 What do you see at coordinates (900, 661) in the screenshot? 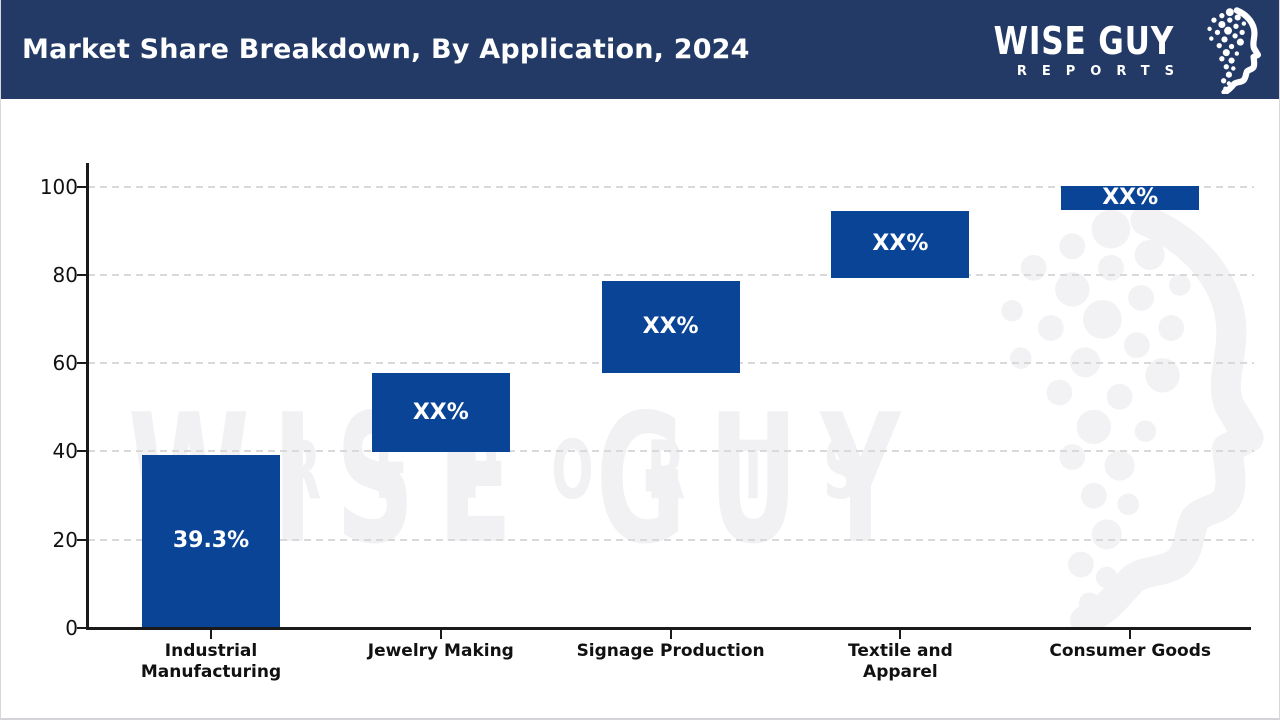
I see `x-category-label: Textile and Apparel` at bounding box center [900, 661].